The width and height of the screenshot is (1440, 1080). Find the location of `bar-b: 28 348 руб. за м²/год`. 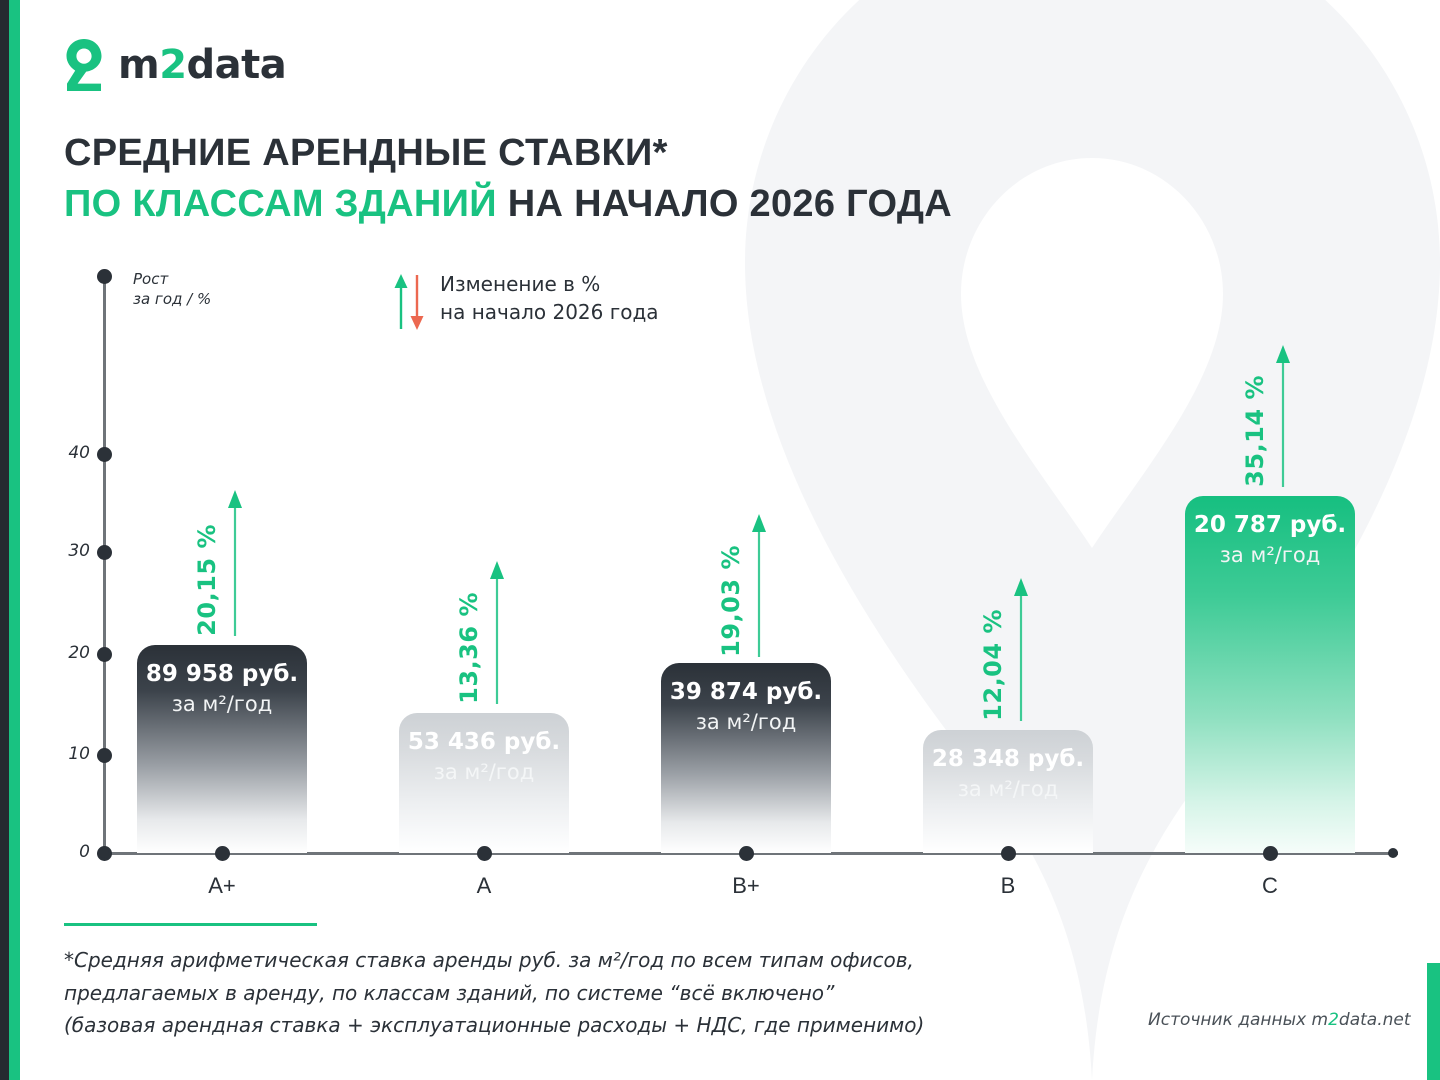

bar-b: 28 348 руб. за м²/год is located at coordinates (1008, 791).